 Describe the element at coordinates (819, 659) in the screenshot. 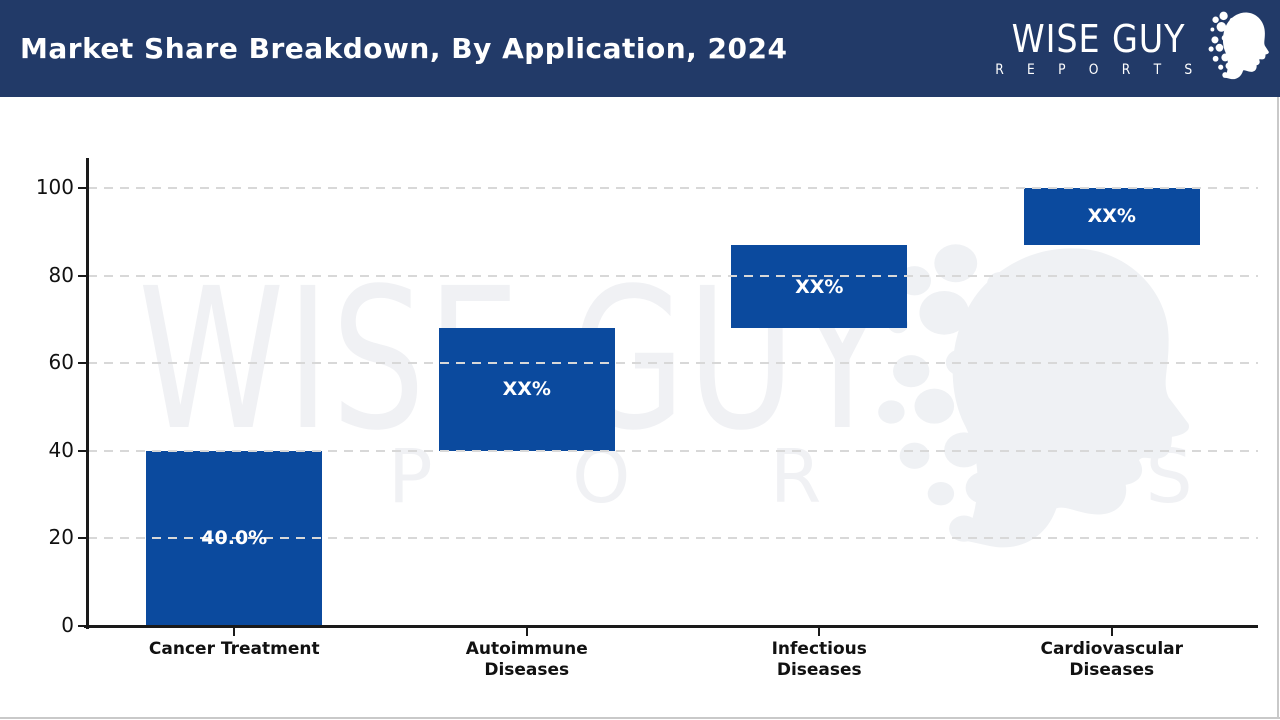

I see `x-category-label: Infectious Diseases` at that location.